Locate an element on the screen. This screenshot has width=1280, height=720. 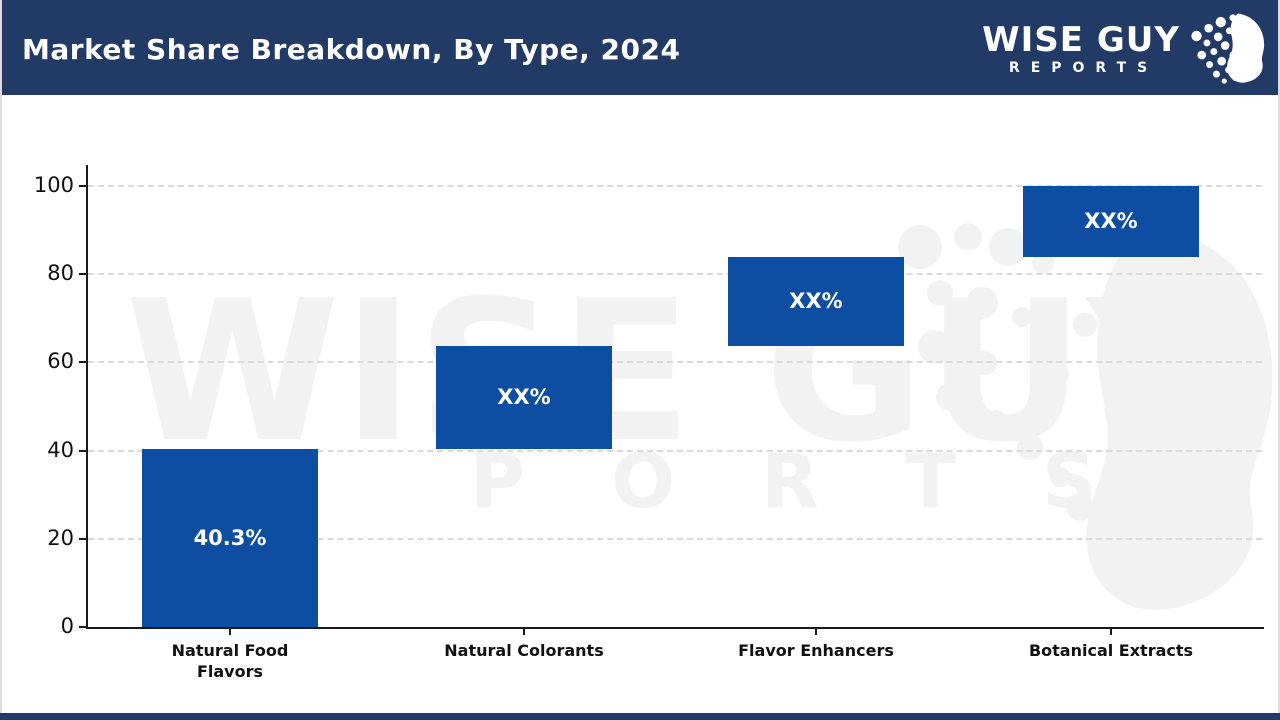
watermark-text-reports: P O R T S is located at coordinates (798, 481).